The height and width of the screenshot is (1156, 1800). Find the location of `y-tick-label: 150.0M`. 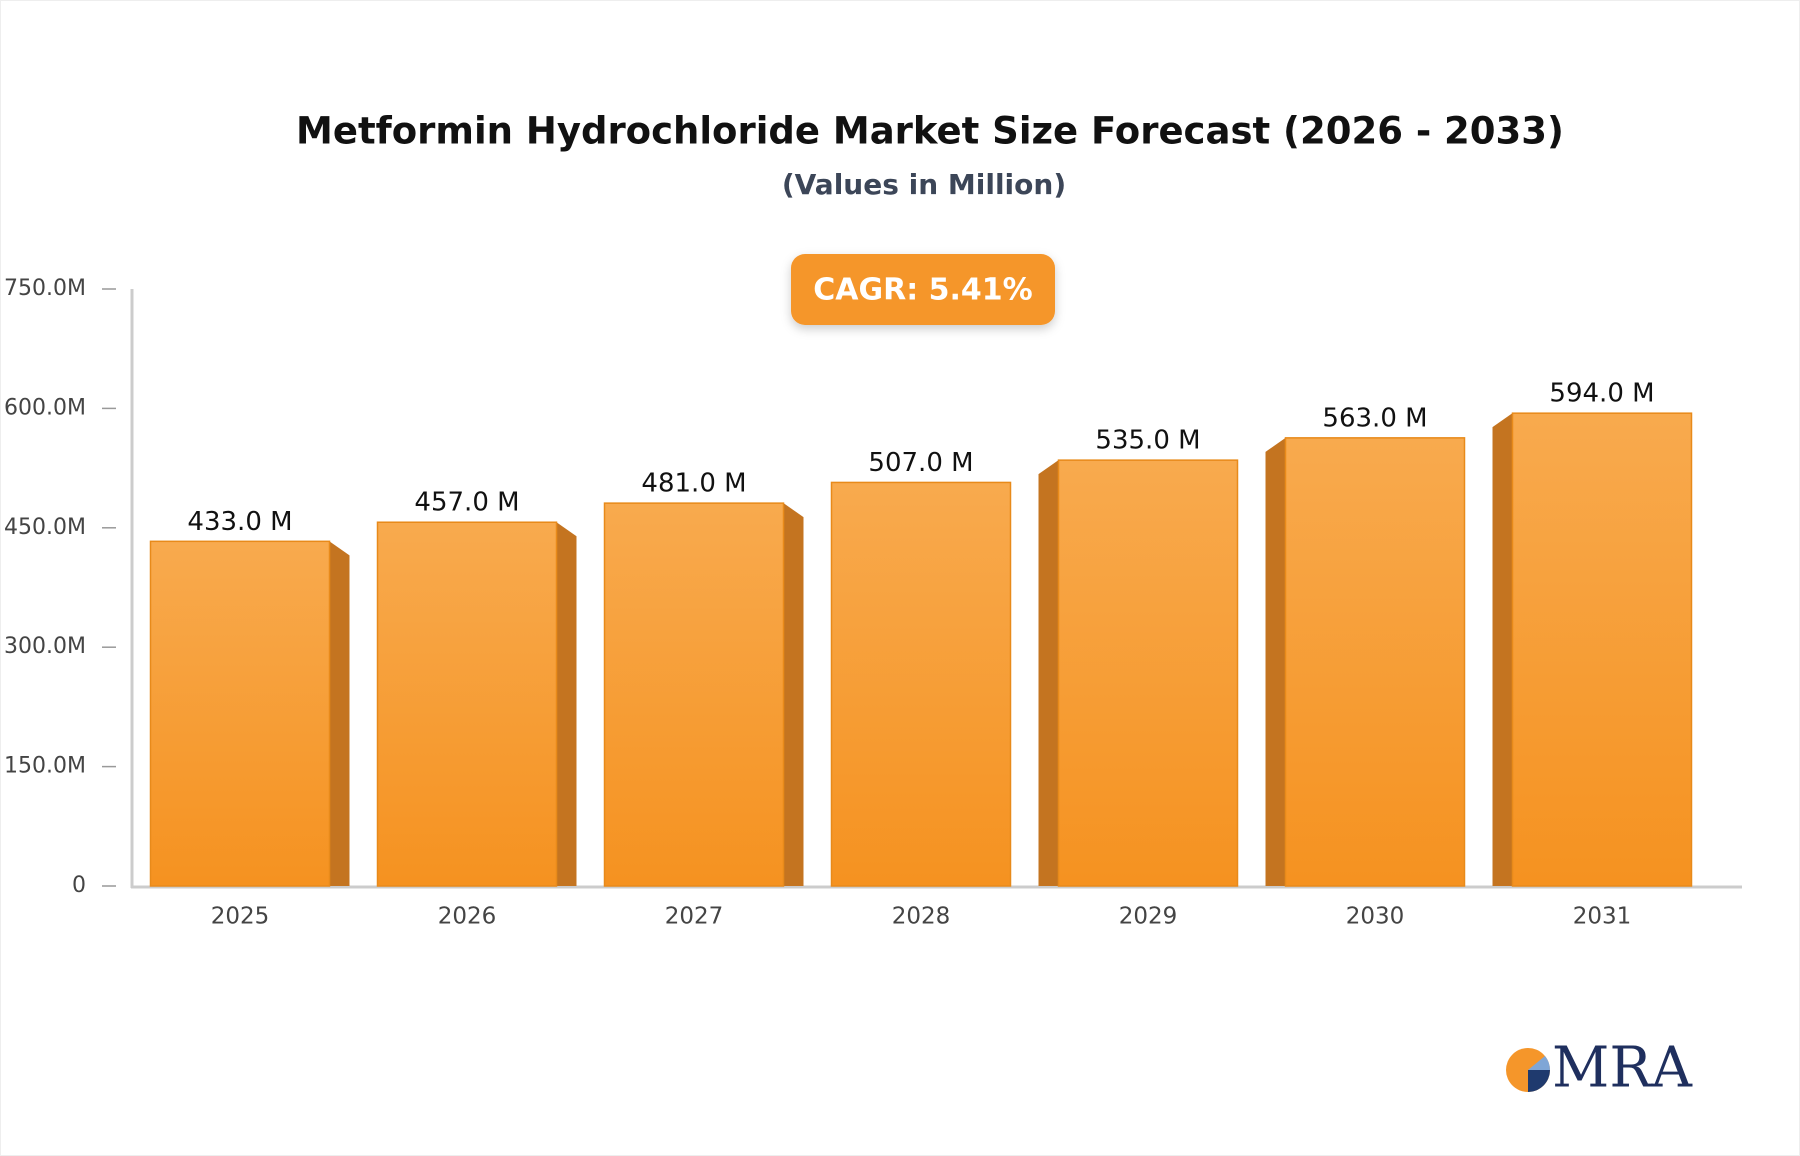

y-tick-label: 150.0M is located at coordinates (45, 766).